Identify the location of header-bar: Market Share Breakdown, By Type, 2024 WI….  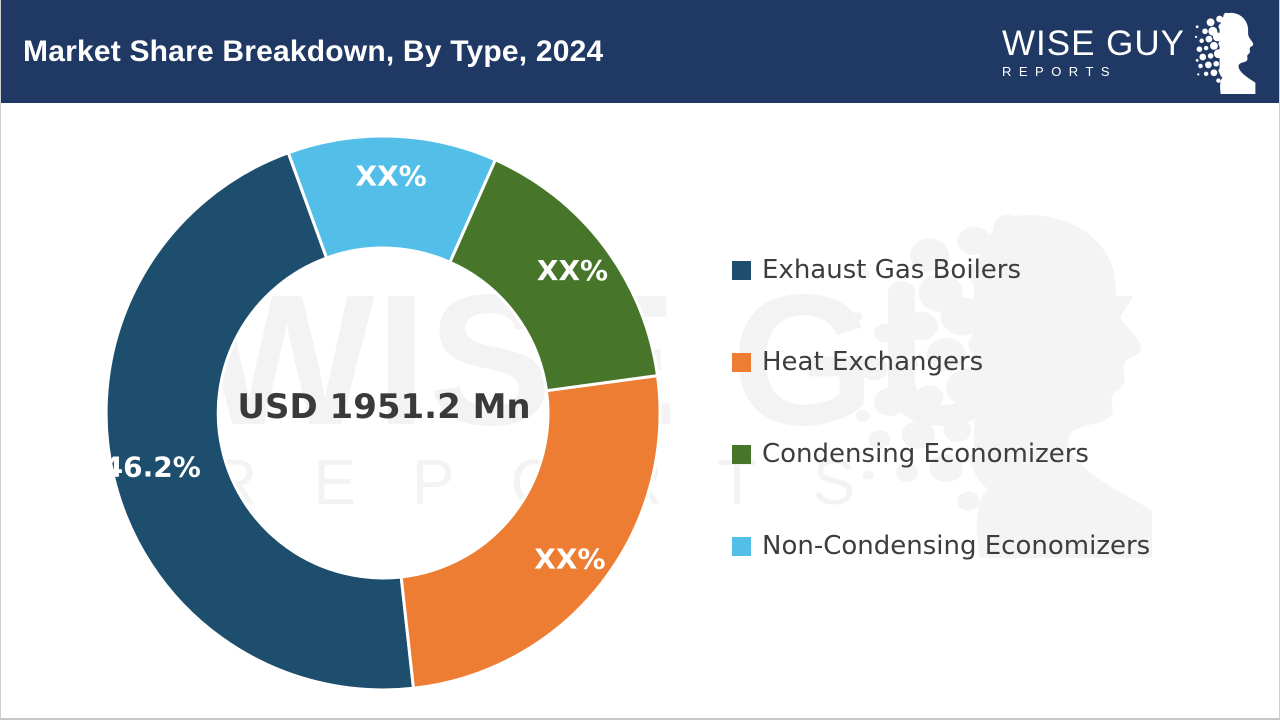
(640, 51).